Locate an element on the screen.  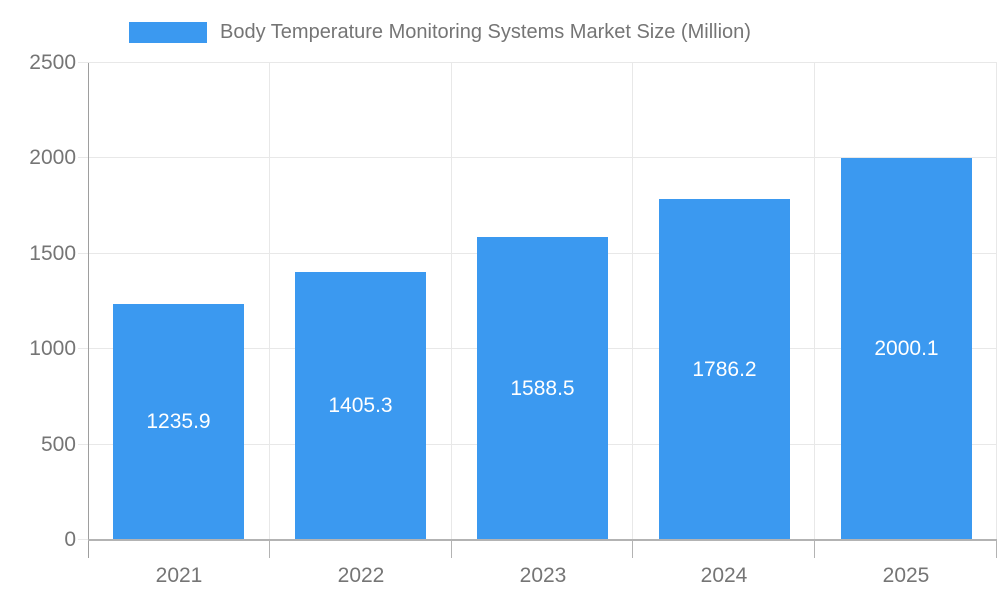
x-axis-tick-label: 2021 is located at coordinates (179, 575).